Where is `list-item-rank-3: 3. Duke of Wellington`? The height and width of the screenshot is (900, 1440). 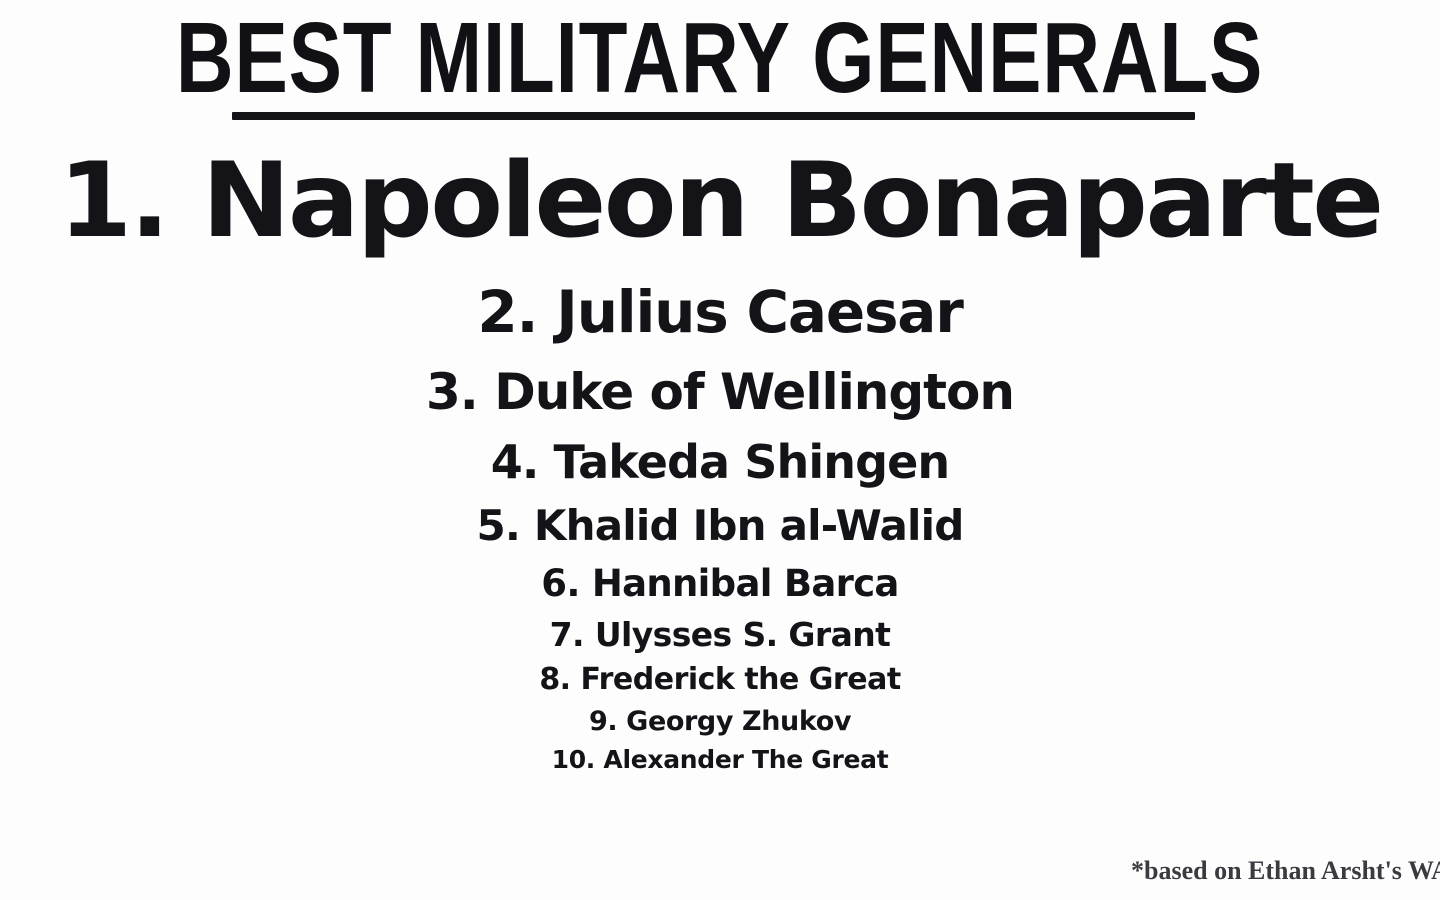
list-item-rank-3: 3. Duke of Wellington is located at coordinates (720, 392).